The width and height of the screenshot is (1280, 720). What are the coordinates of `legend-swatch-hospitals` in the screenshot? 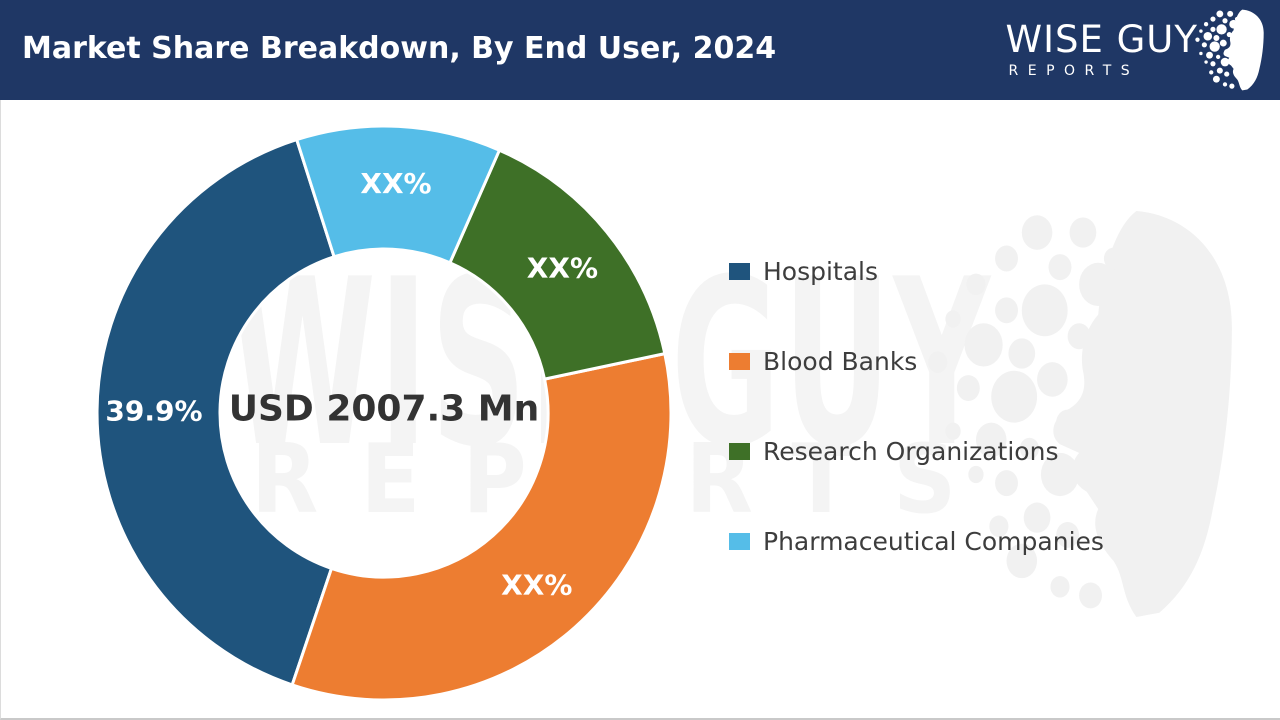 It's located at (739, 271).